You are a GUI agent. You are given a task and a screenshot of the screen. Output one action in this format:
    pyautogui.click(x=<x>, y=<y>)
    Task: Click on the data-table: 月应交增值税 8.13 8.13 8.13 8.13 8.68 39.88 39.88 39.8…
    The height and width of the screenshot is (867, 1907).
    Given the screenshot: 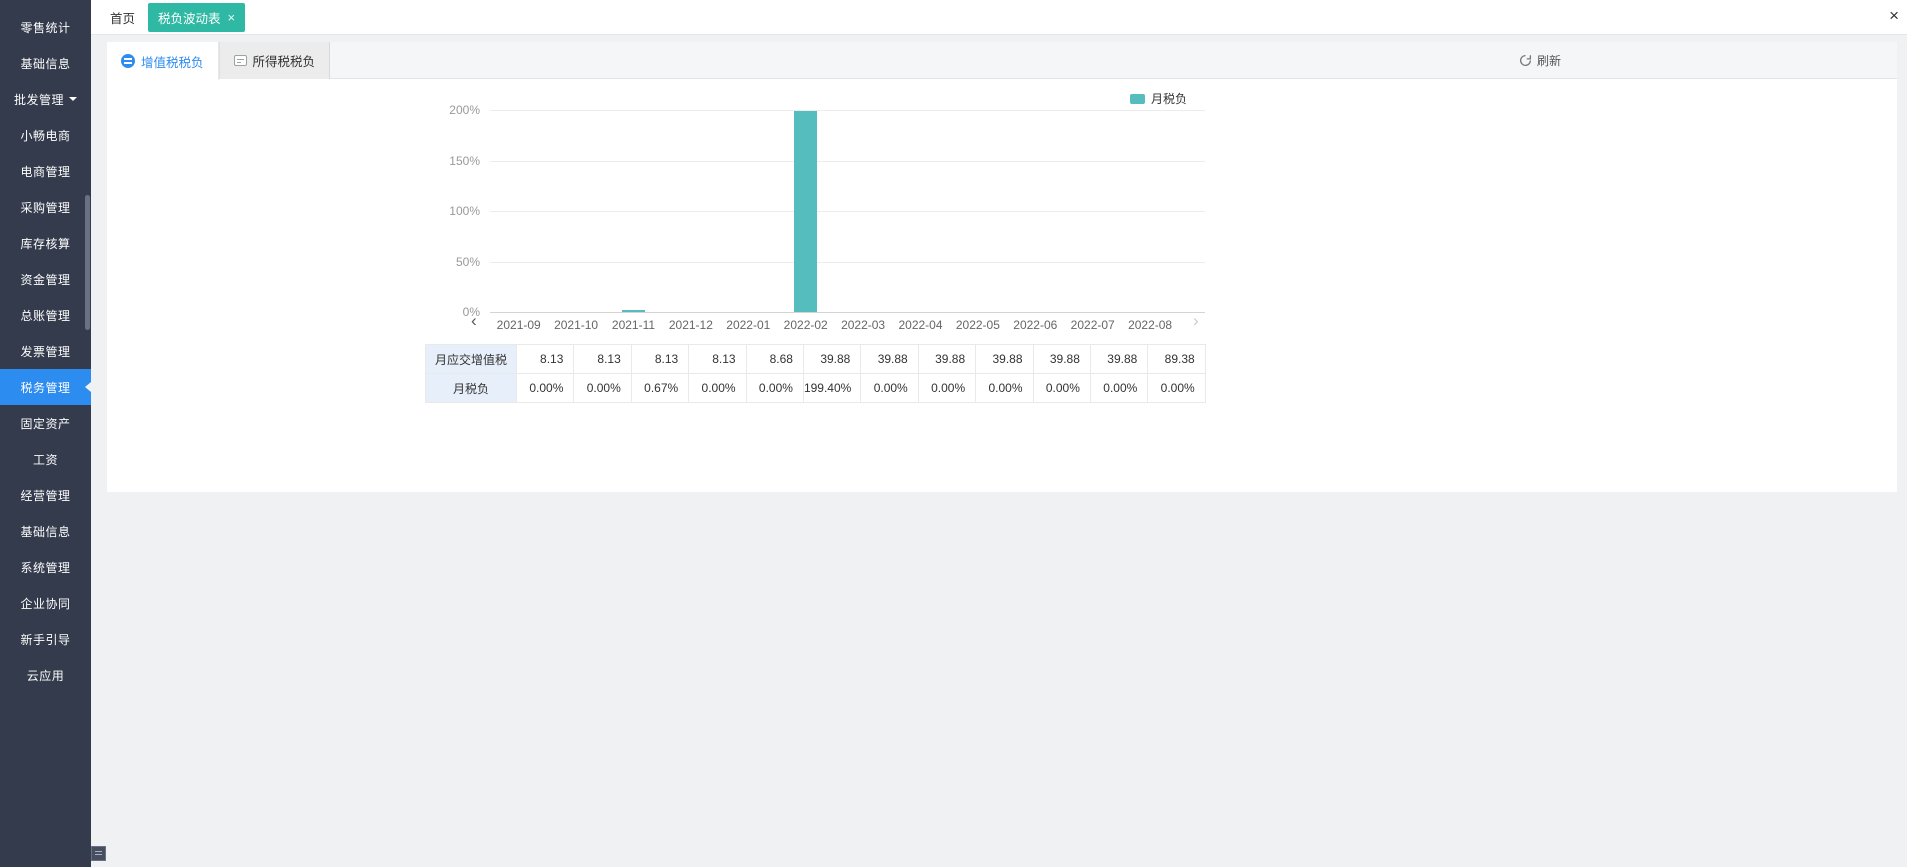 What is the action you would take?
    pyautogui.click(x=815, y=373)
    